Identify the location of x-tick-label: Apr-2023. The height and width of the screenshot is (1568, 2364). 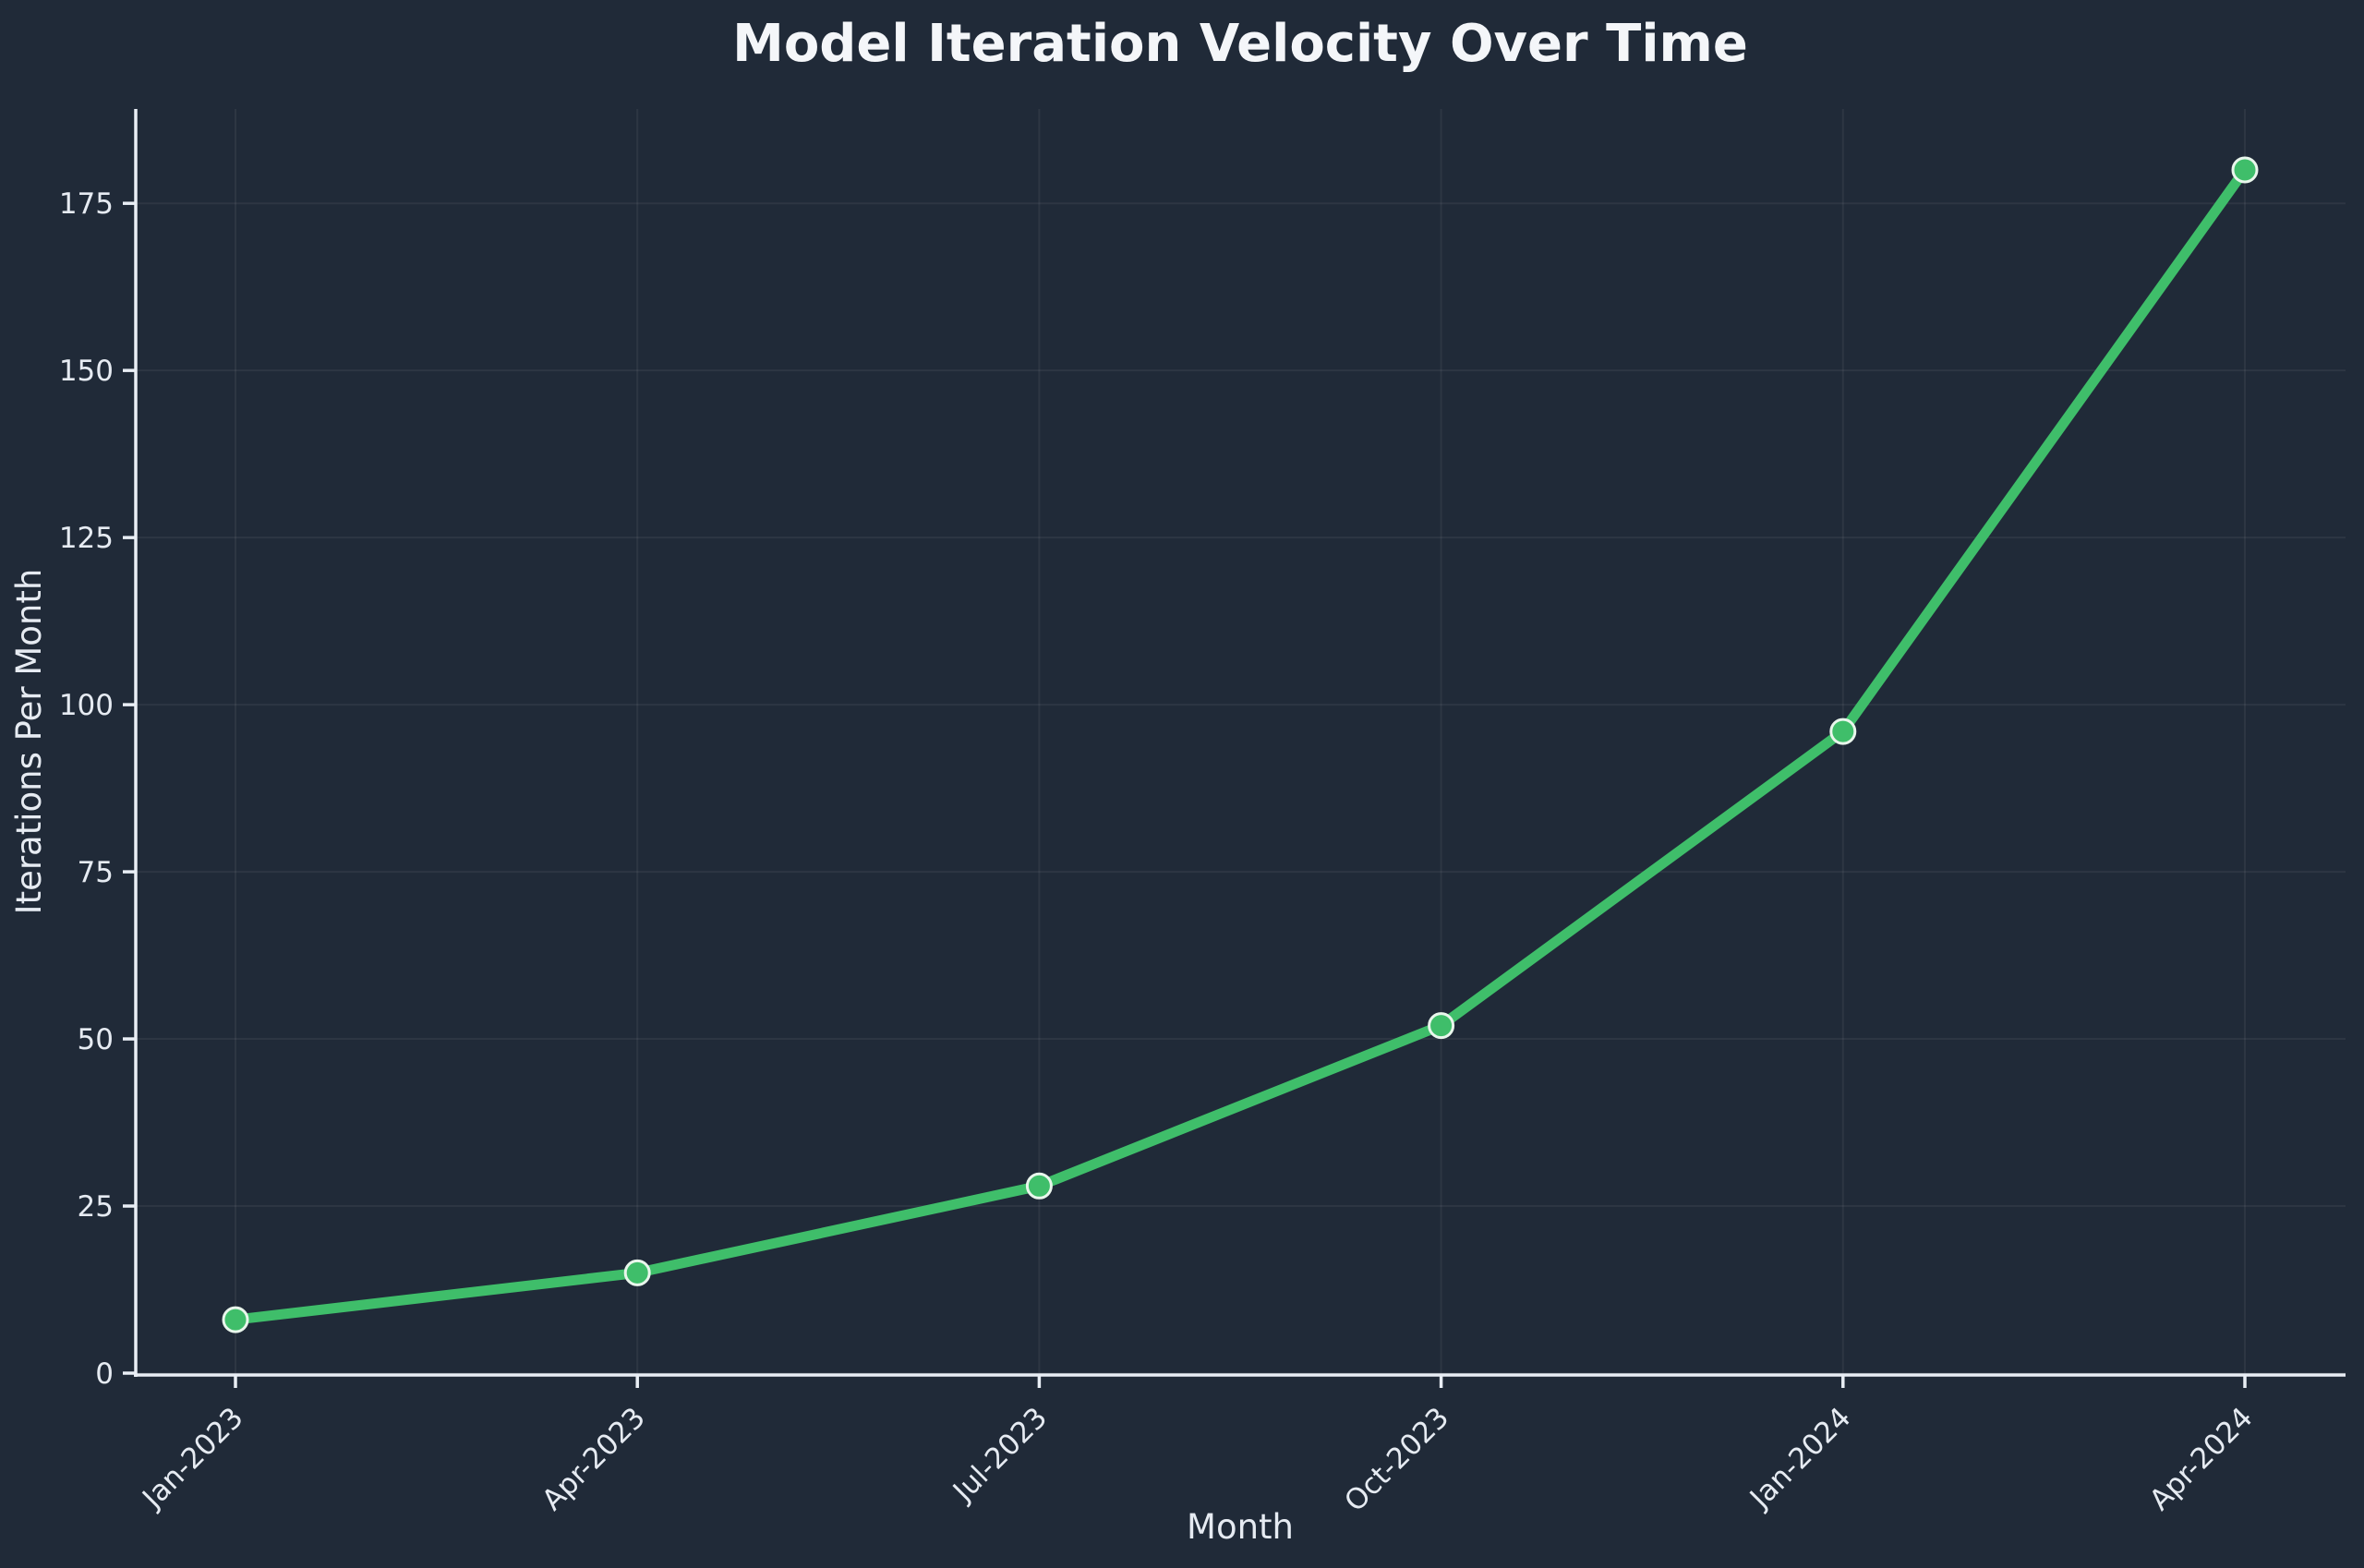
(594, 1459).